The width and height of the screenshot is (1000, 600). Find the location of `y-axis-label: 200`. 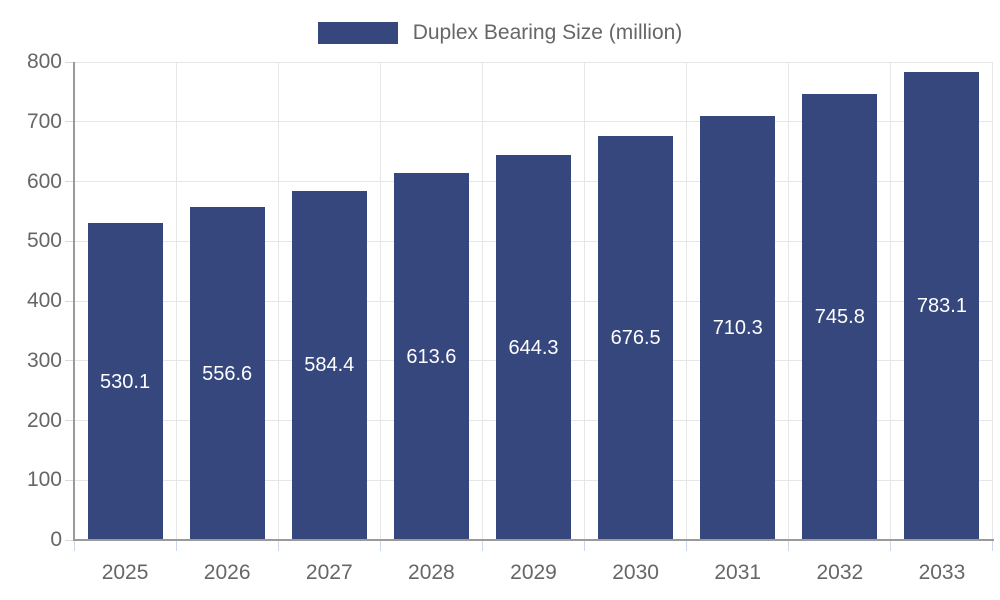

y-axis-label: 200 is located at coordinates (44, 420).